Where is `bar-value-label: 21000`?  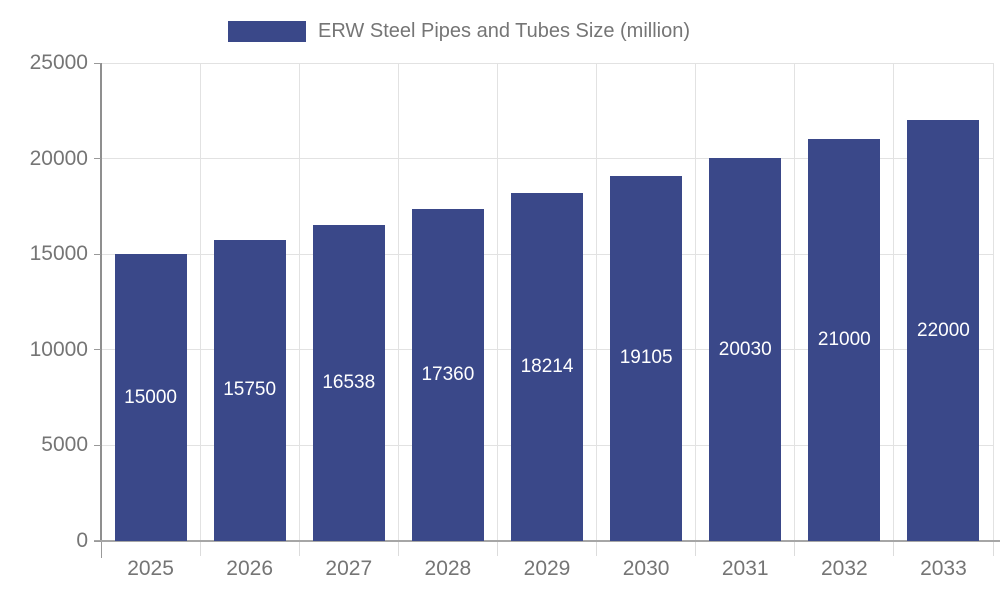
bar-value-label: 21000 is located at coordinates (844, 340).